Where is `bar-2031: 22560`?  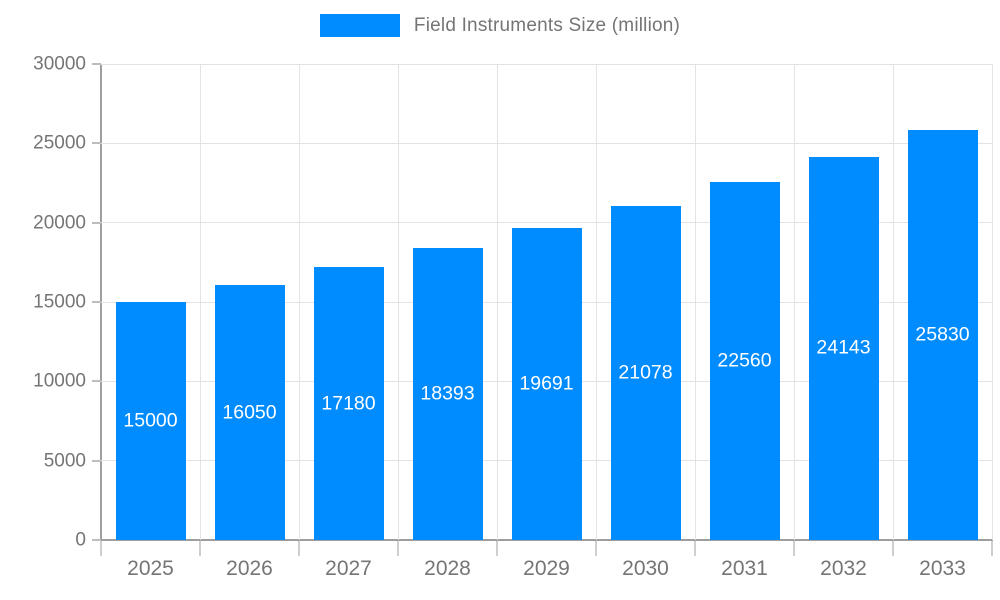 bar-2031: 22560 is located at coordinates (744, 361).